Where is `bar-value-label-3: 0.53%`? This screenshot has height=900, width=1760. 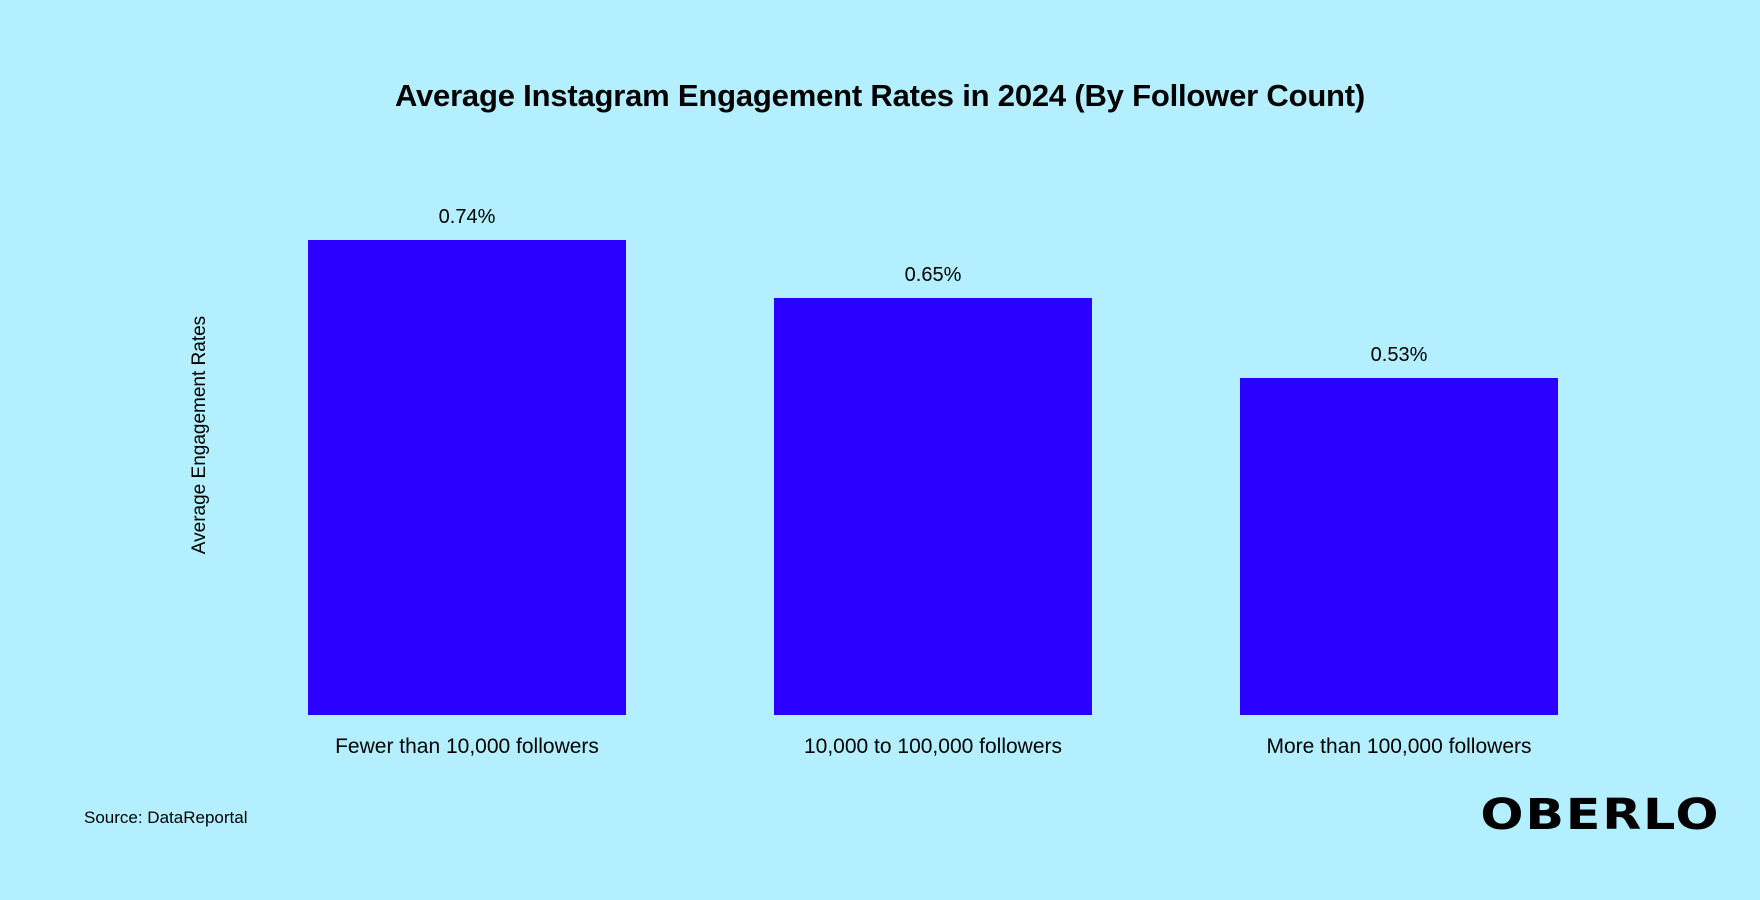
bar-value-label-3: 0.53% is located at coordinates (1399, 355).